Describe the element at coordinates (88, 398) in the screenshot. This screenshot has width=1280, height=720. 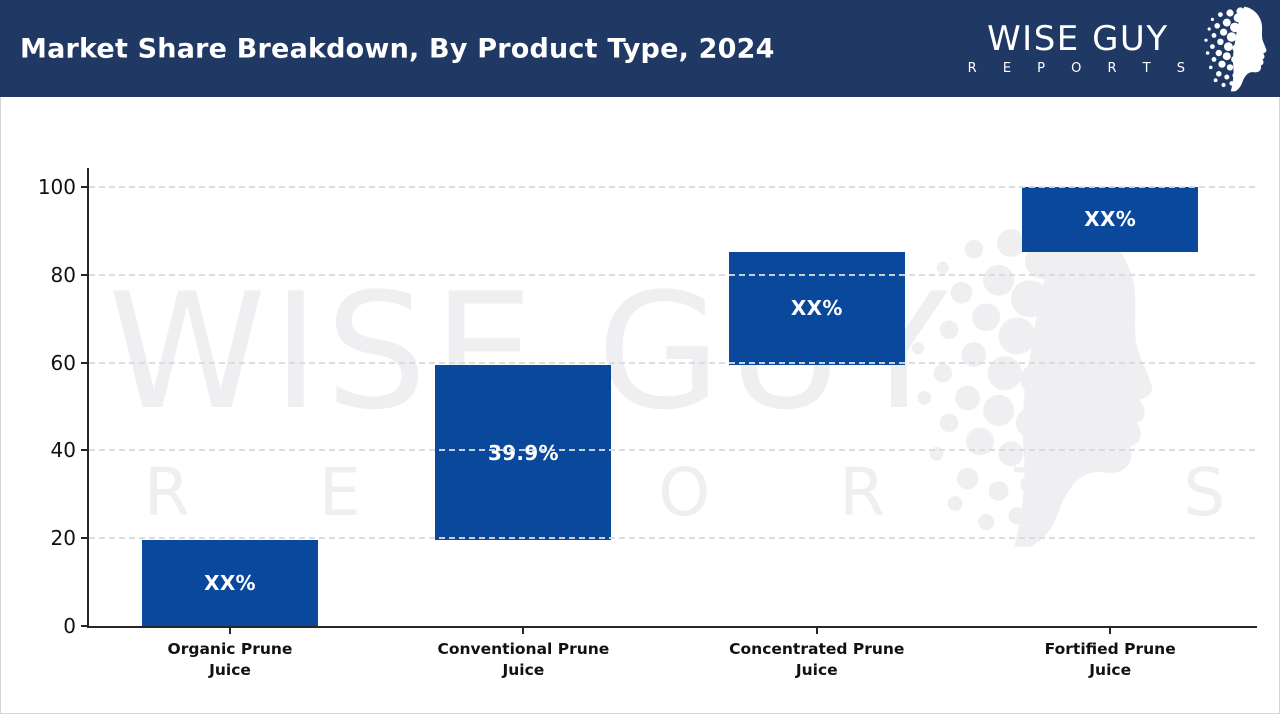
I see `y-axis-spine` at that location.